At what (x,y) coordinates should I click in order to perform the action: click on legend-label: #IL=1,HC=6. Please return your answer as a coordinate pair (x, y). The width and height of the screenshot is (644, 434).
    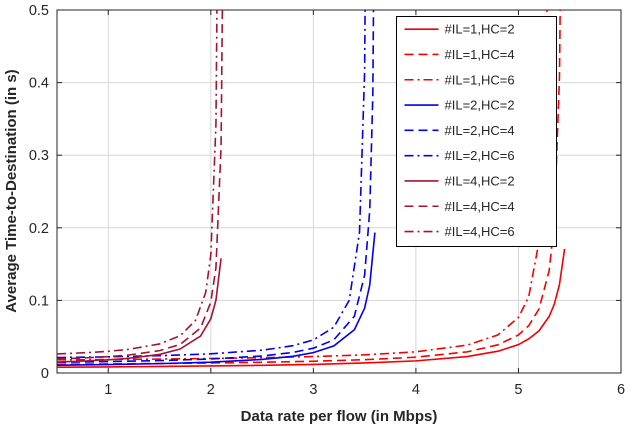
    Looking at the image, I should click on (480, 79).